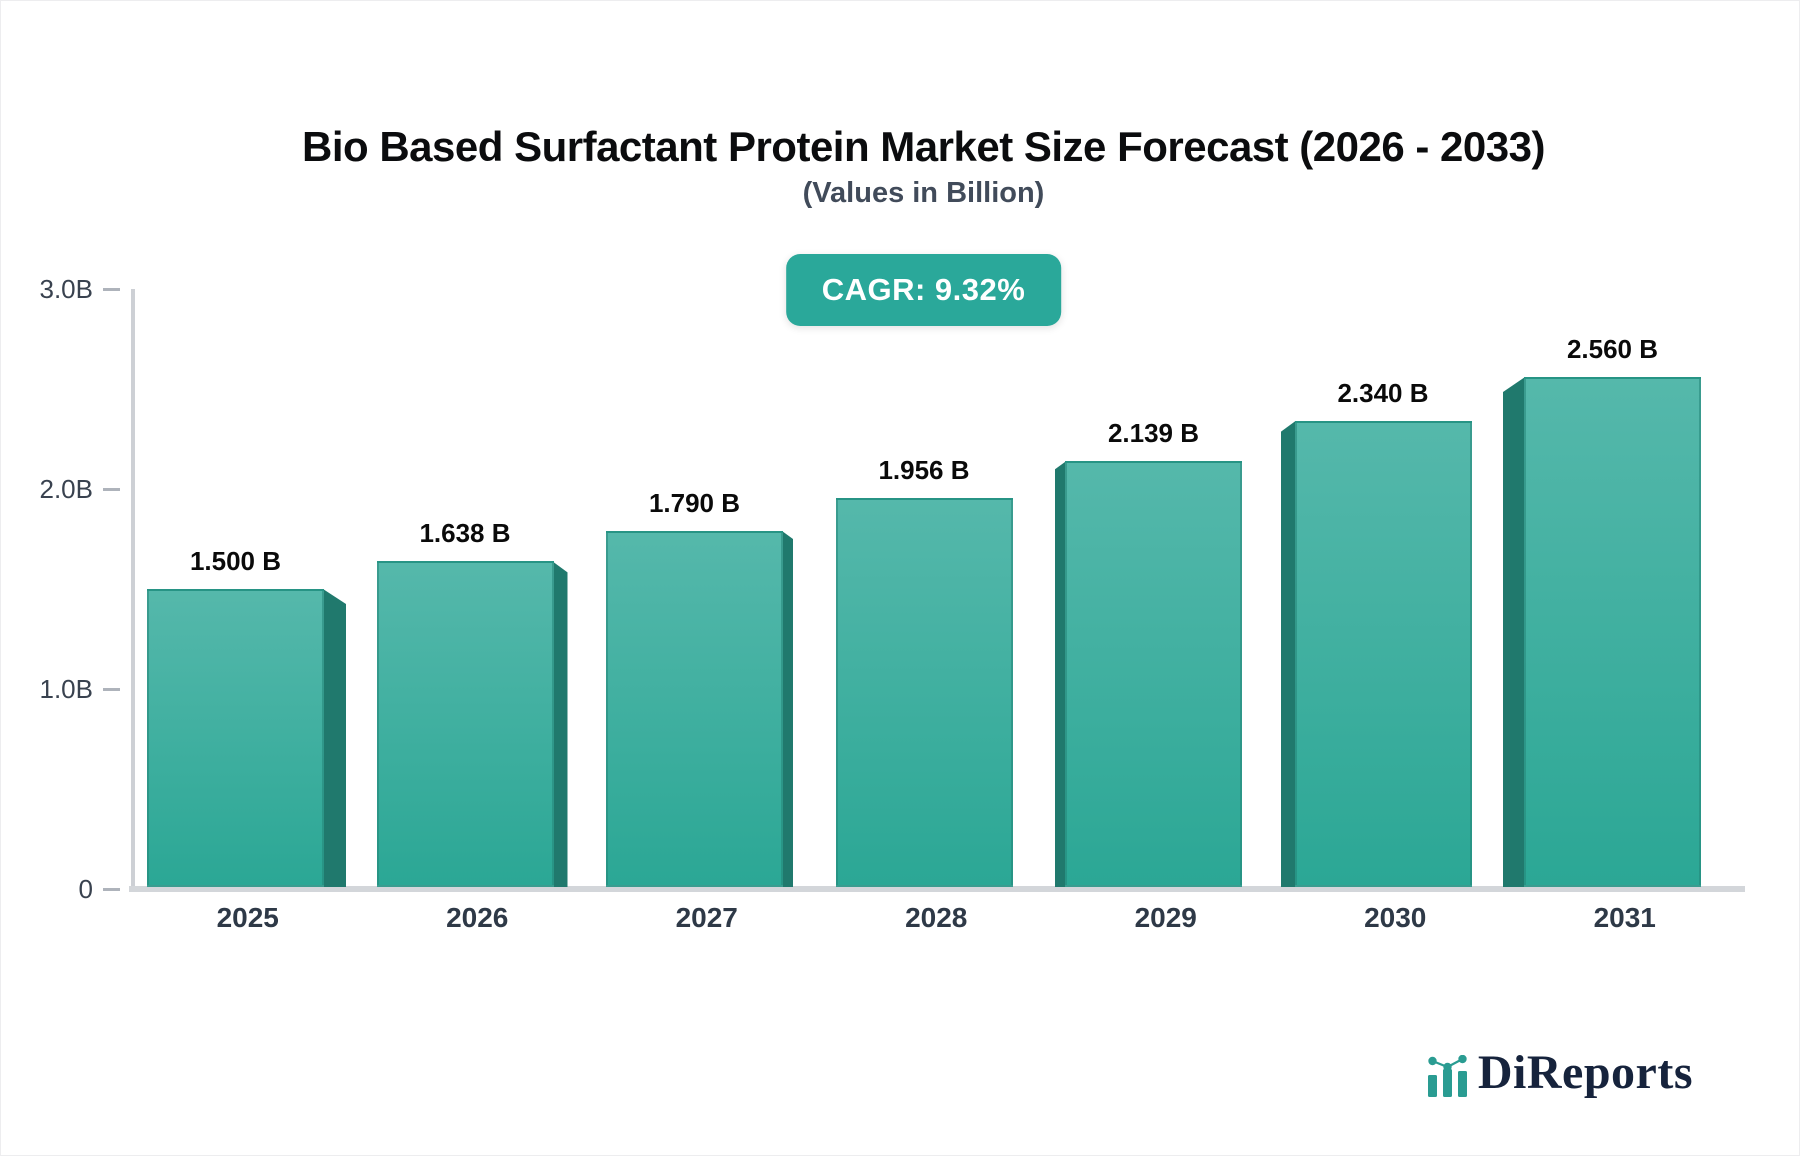 Image resolution: width=1800 pixels, height=1156 pixels. What do you see at coordinates (1612, 349) in the screenshot?
I see `bar-value-label-2031: 2.560 B` at bounding box center [1612, 349].